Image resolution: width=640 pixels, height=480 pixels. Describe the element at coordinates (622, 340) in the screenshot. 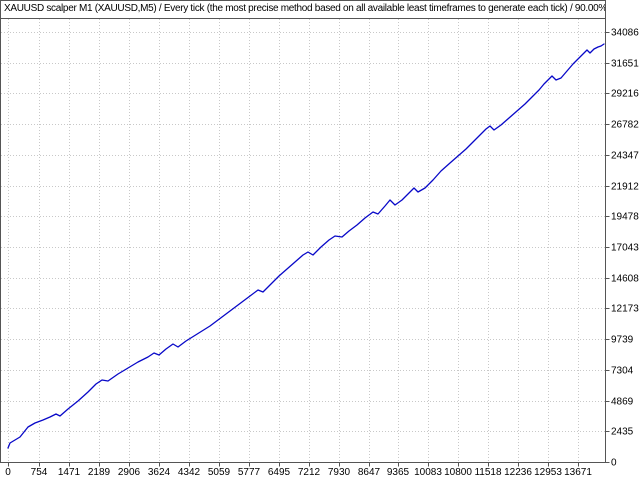

I see `y-tick-label: 9739` at that location.